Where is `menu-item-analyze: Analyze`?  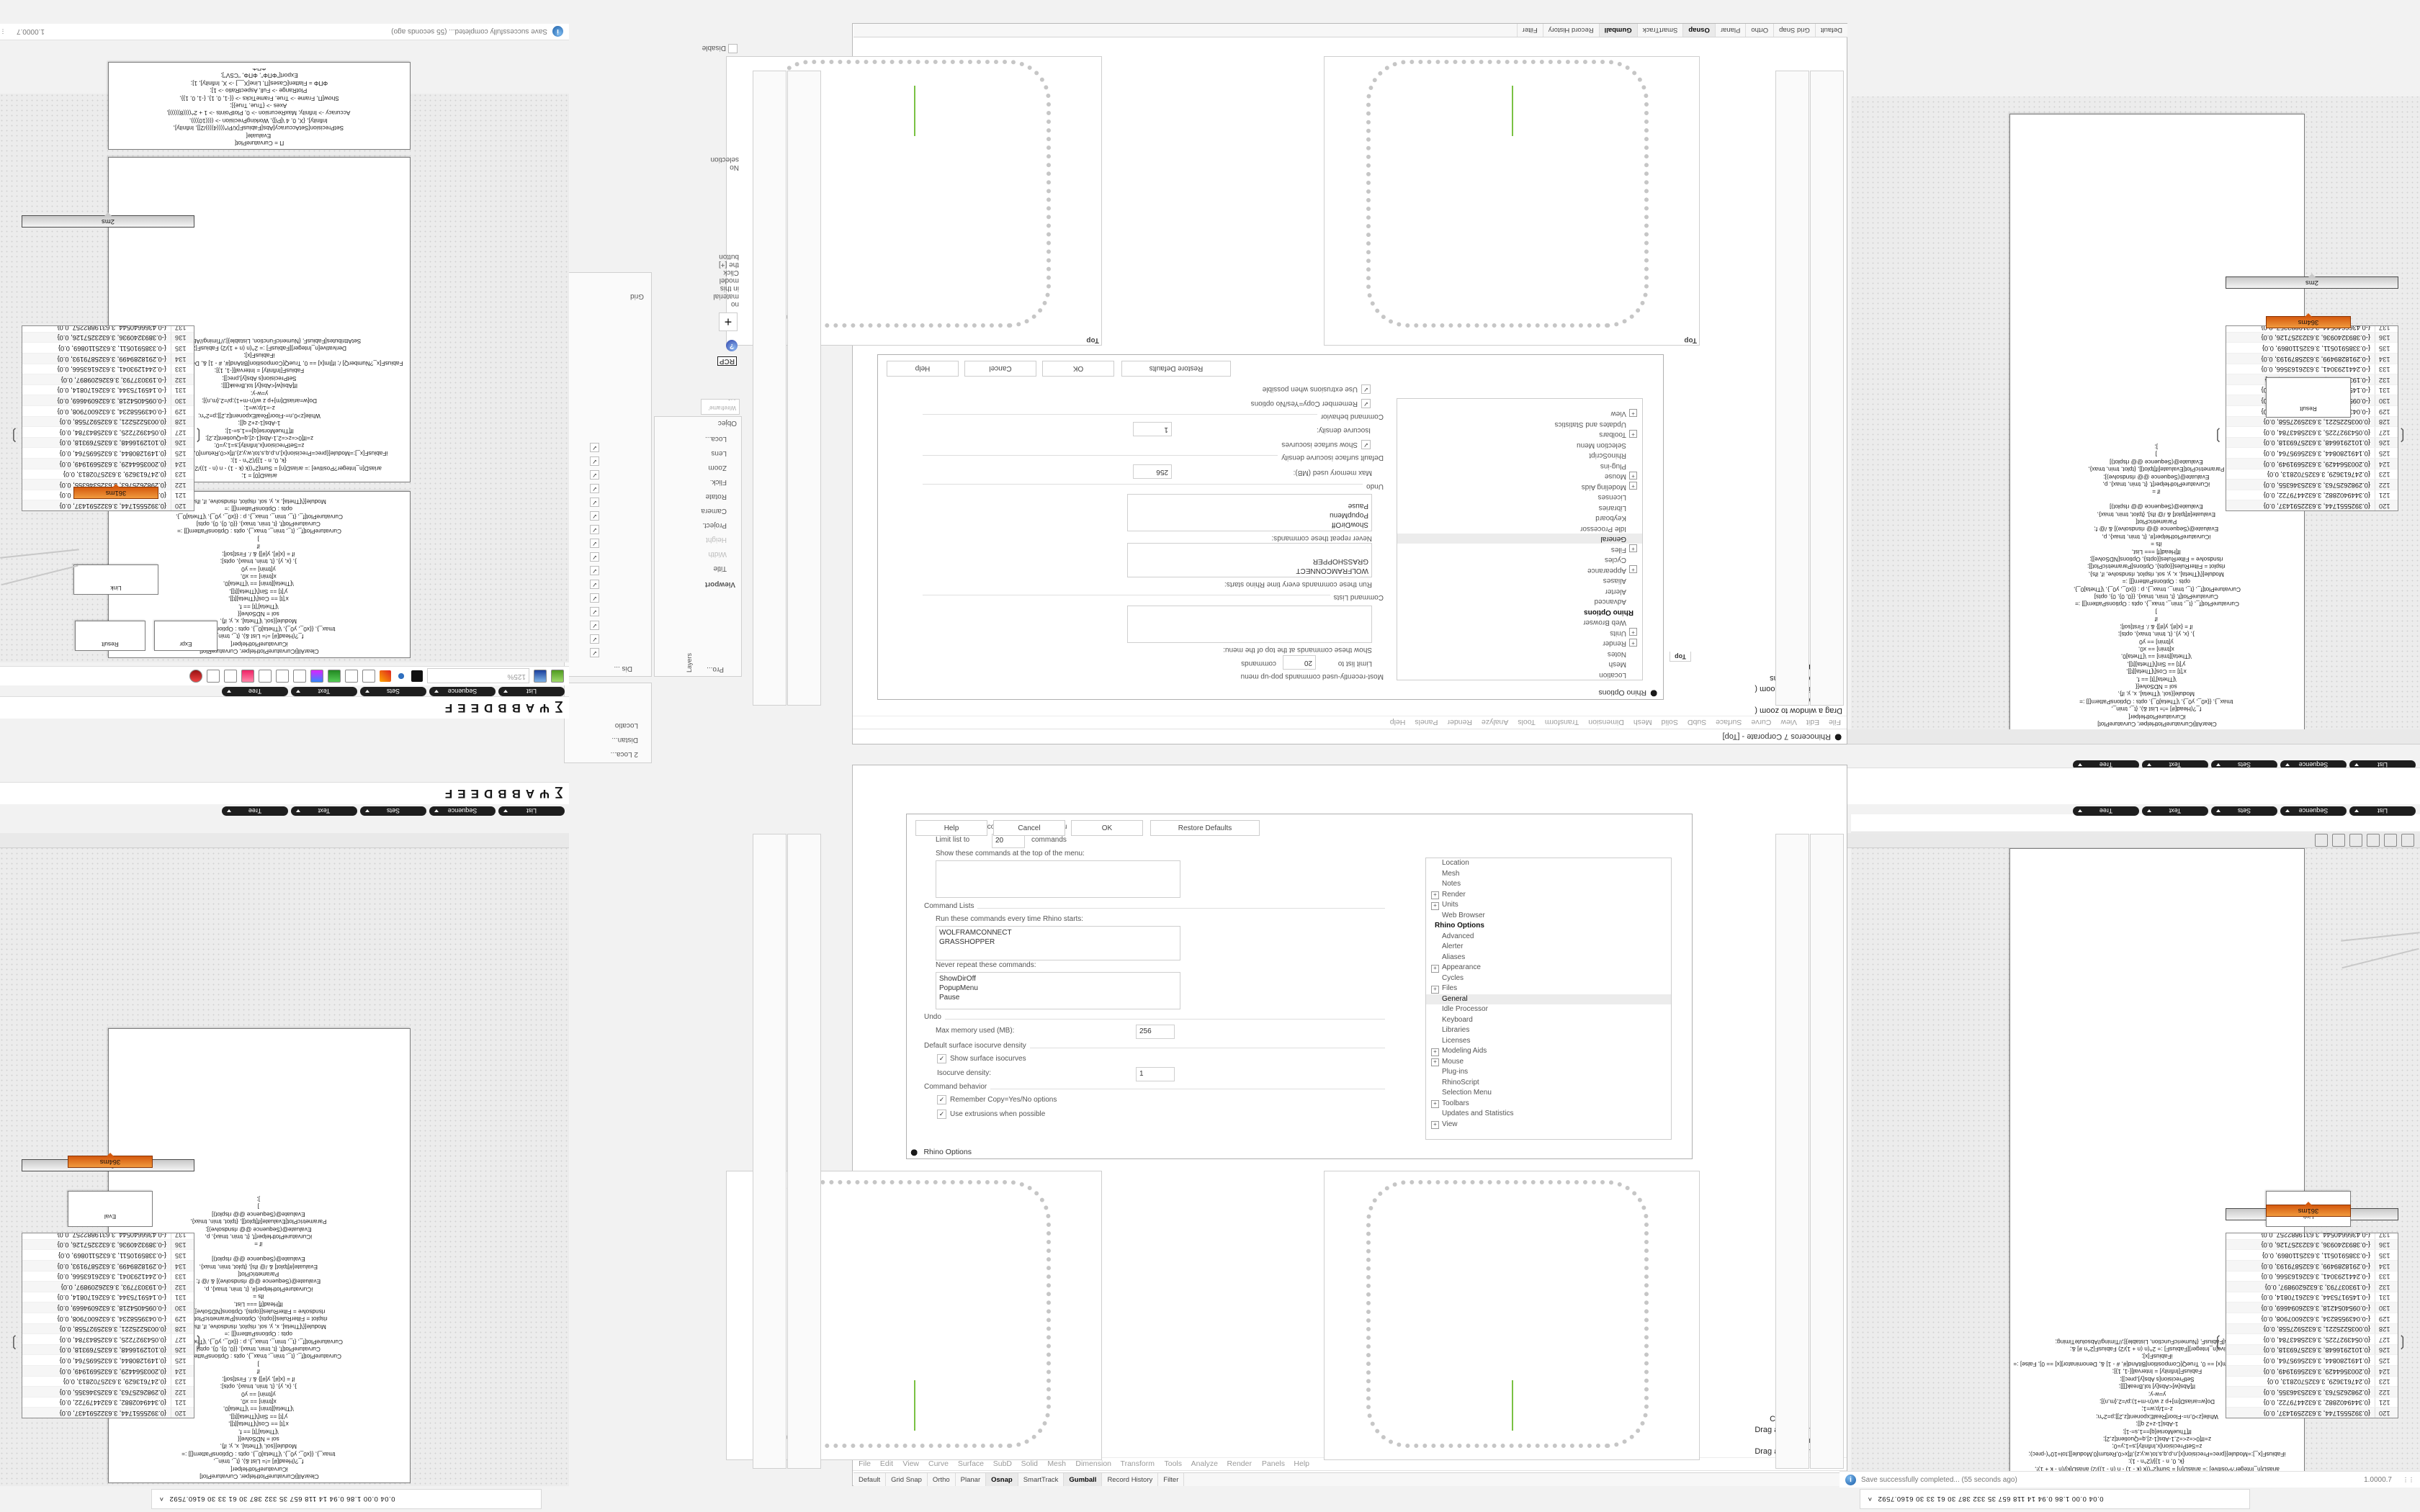
menu-item-analyze: Analyze is located at coordinates (1205, 1464).